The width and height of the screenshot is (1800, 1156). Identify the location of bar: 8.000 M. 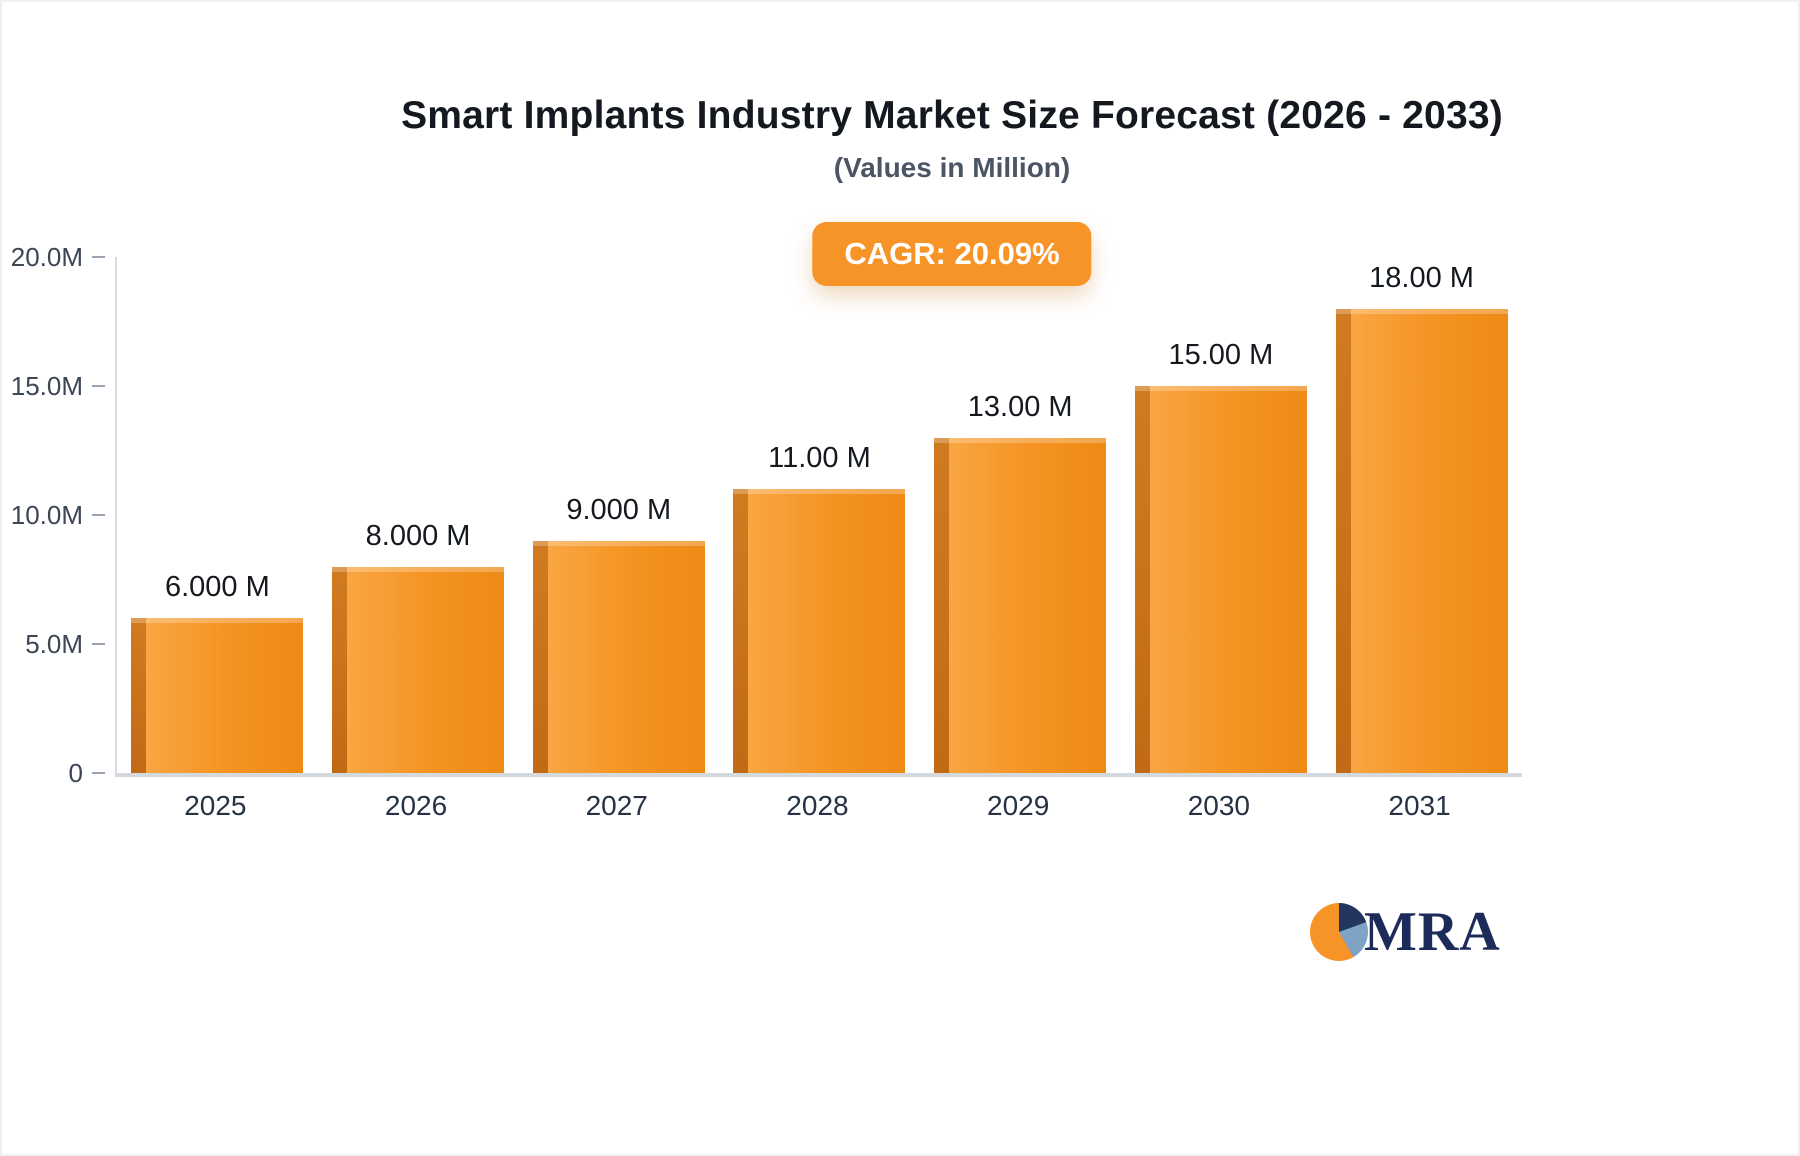
(418, 646).